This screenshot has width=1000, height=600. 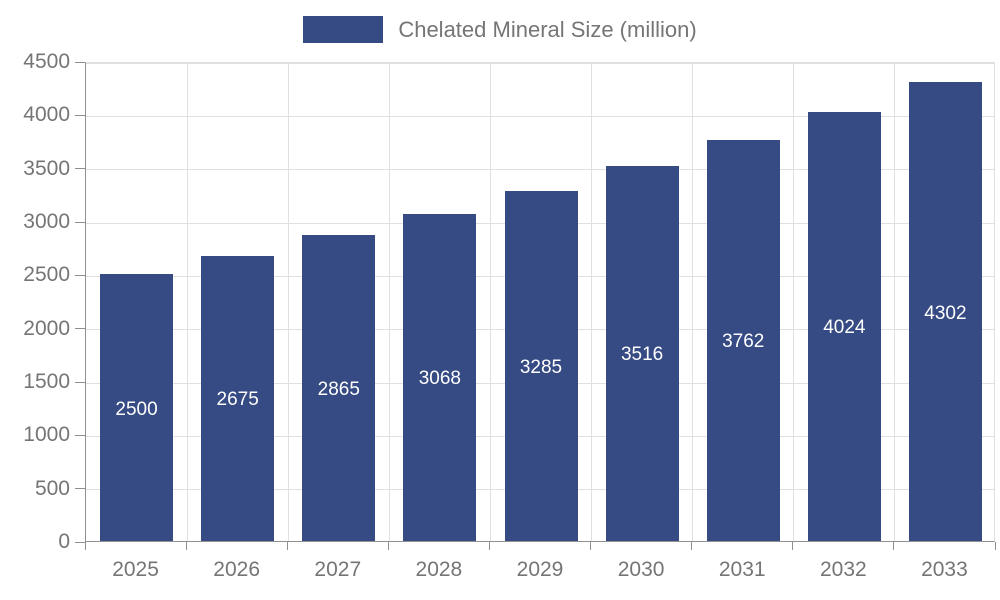 What do you see at coordinates (46, 275) in the screenshot?
I see `y-axis-tick-label: 2500` at bounding box center [46, 275].